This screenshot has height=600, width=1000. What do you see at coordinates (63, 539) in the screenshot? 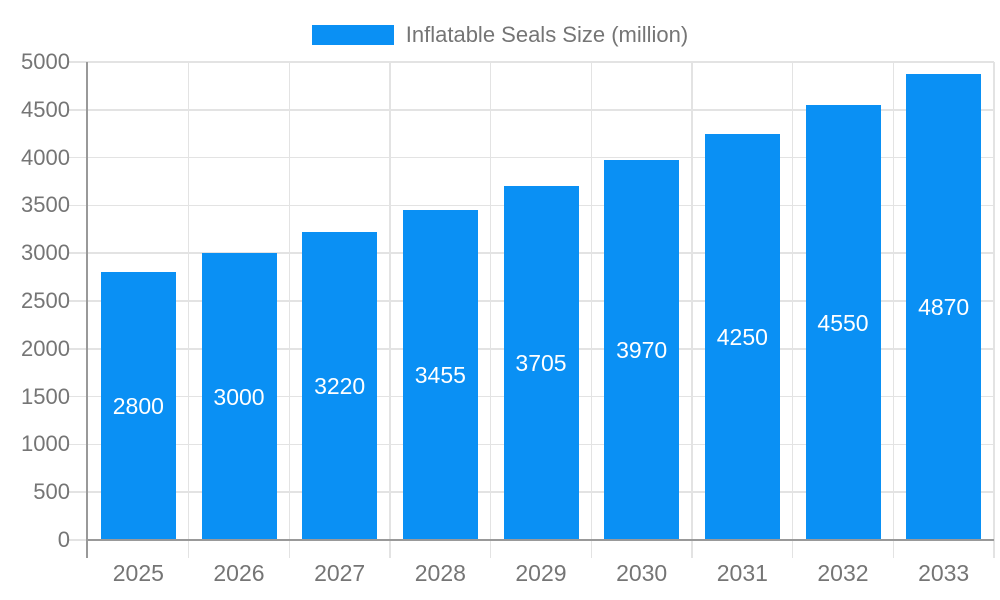
I see `y-tick-label: 0` at bounding box center [63, 539].